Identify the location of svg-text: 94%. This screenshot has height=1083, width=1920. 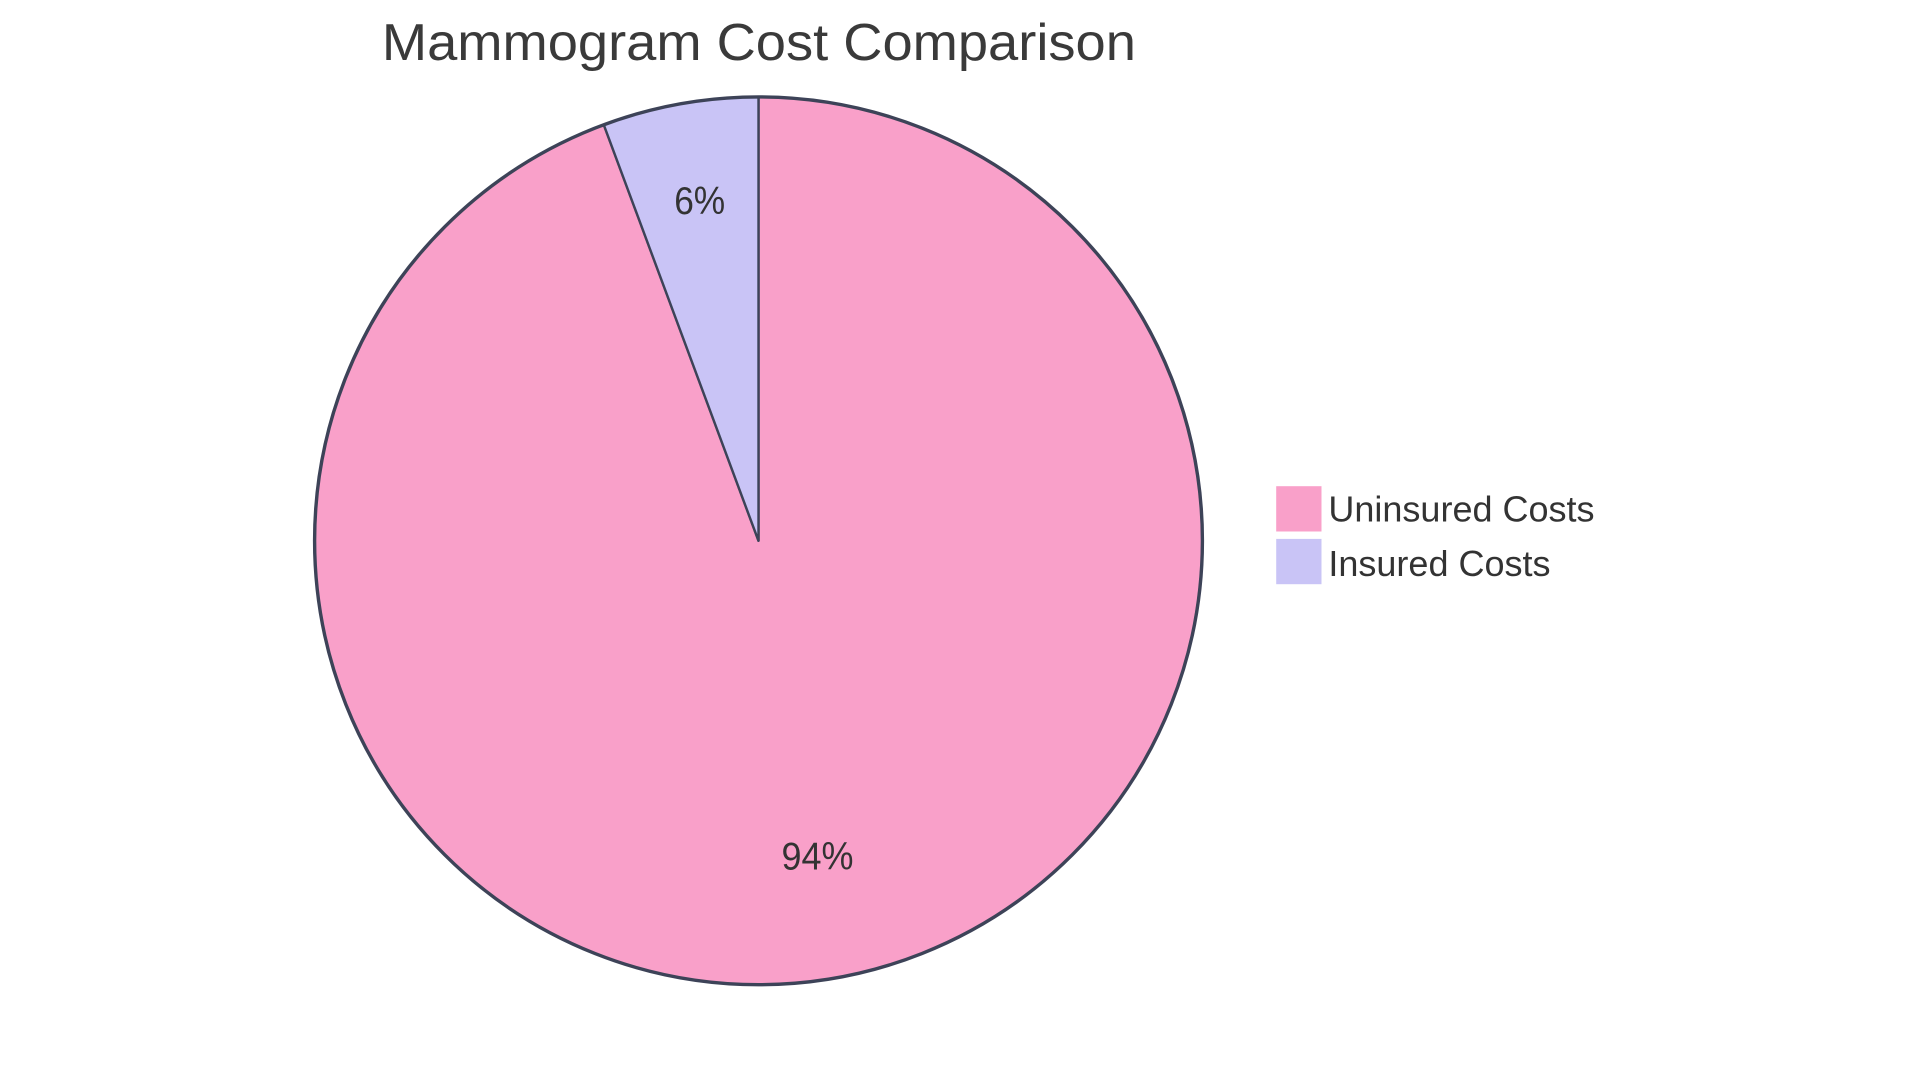
(818, 856).